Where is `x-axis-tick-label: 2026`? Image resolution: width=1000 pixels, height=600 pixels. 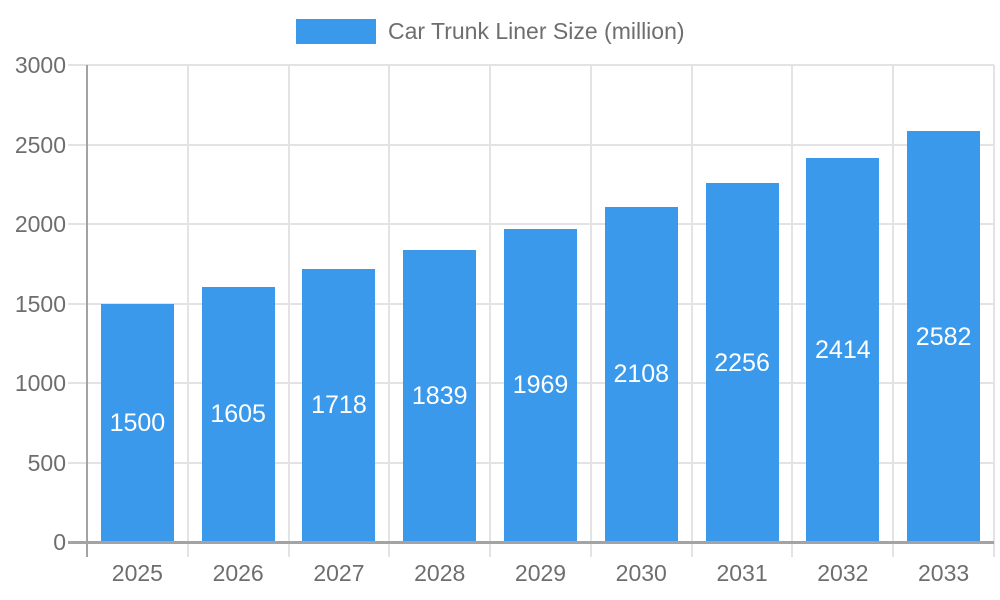
x-axis-tick-label: 2026 is located at coordinates (238, 573).